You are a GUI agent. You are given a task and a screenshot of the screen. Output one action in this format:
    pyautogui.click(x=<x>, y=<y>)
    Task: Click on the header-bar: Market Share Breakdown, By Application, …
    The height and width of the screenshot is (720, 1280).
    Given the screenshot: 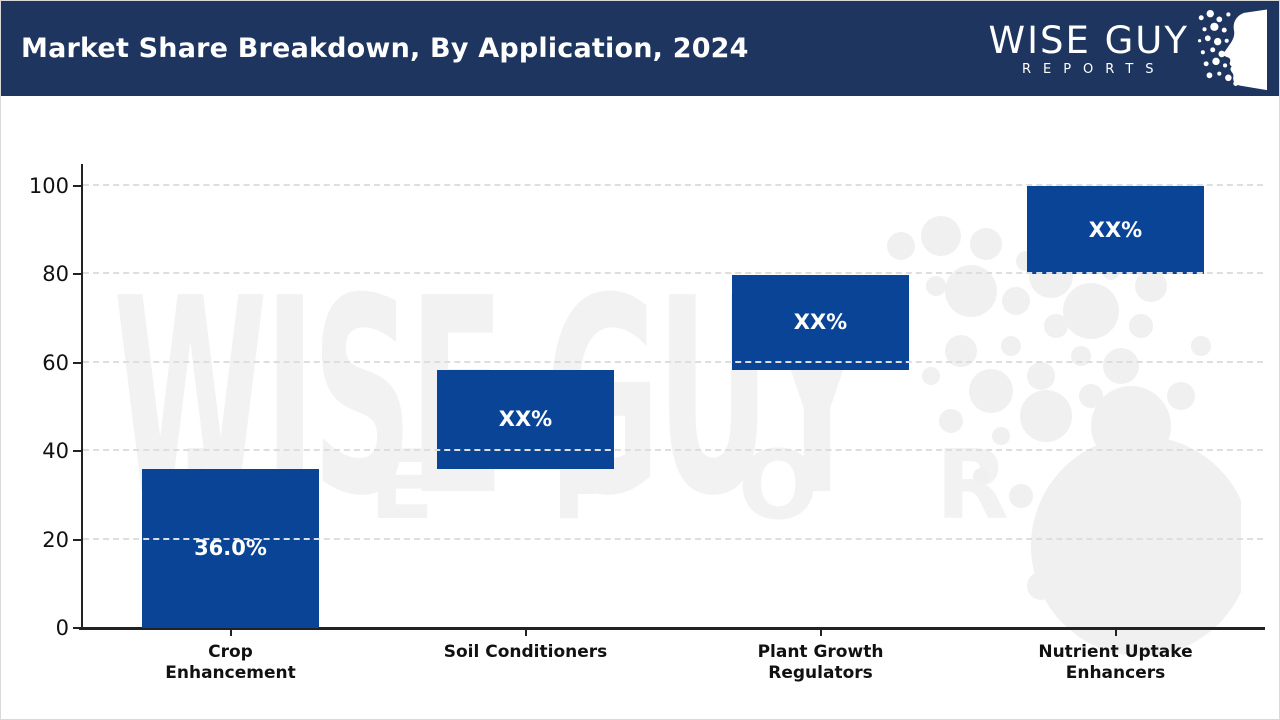 What is the action you would take?
    pyautogui.click(x=640, y=48)
    